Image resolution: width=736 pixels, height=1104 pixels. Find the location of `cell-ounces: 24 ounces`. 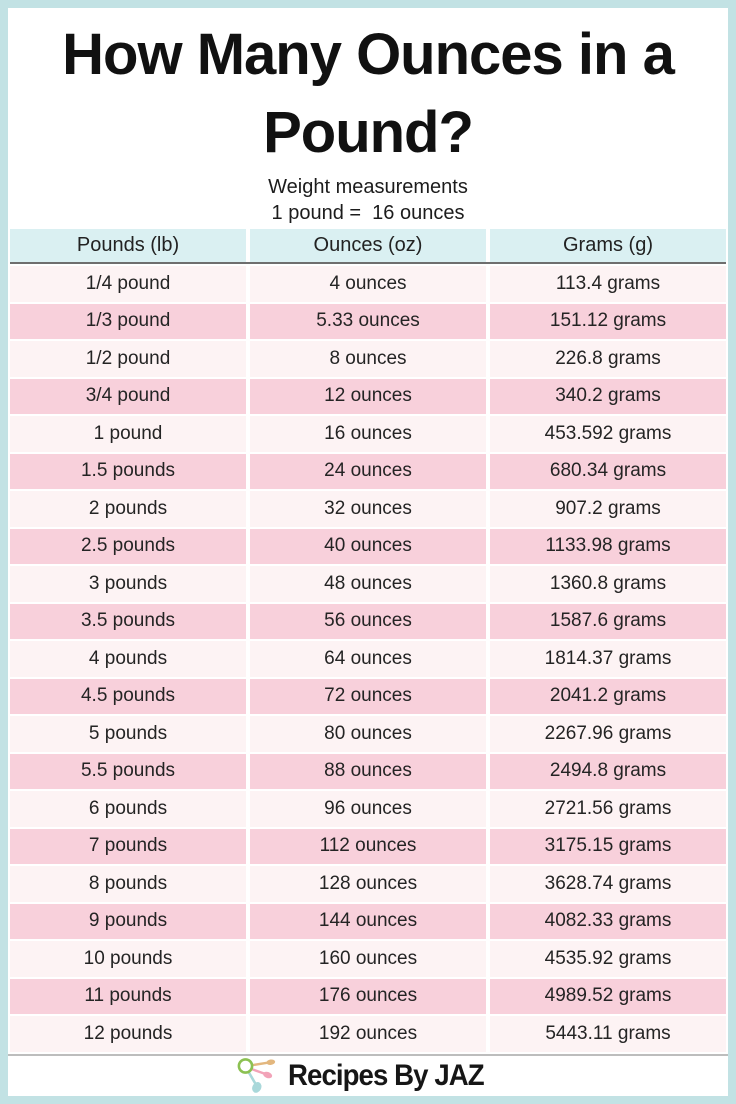

cell-ounces: 24 ounces is located at coordinates (368, 471).